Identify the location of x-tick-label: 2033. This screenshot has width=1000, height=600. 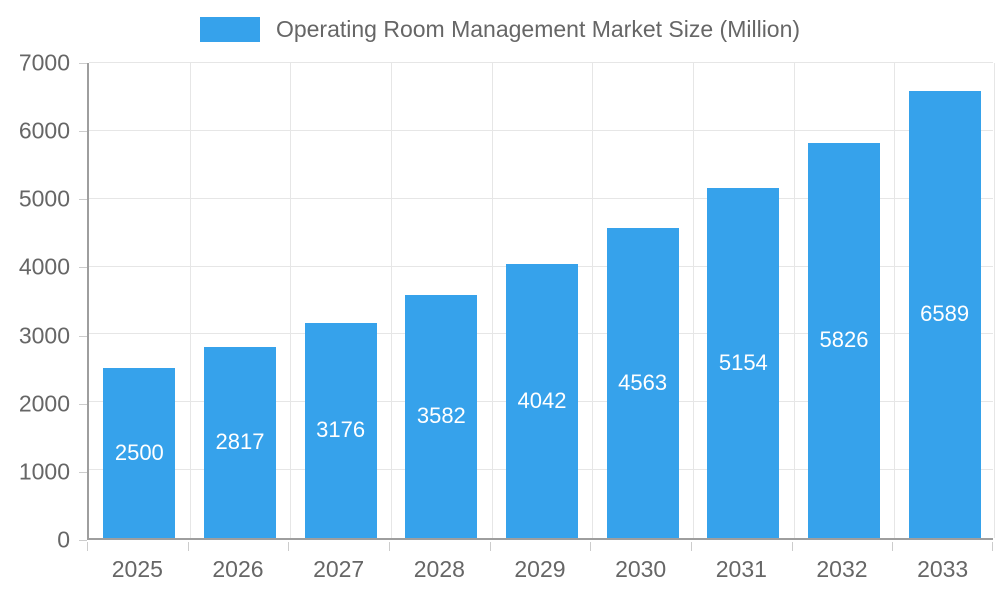
(943, 569).